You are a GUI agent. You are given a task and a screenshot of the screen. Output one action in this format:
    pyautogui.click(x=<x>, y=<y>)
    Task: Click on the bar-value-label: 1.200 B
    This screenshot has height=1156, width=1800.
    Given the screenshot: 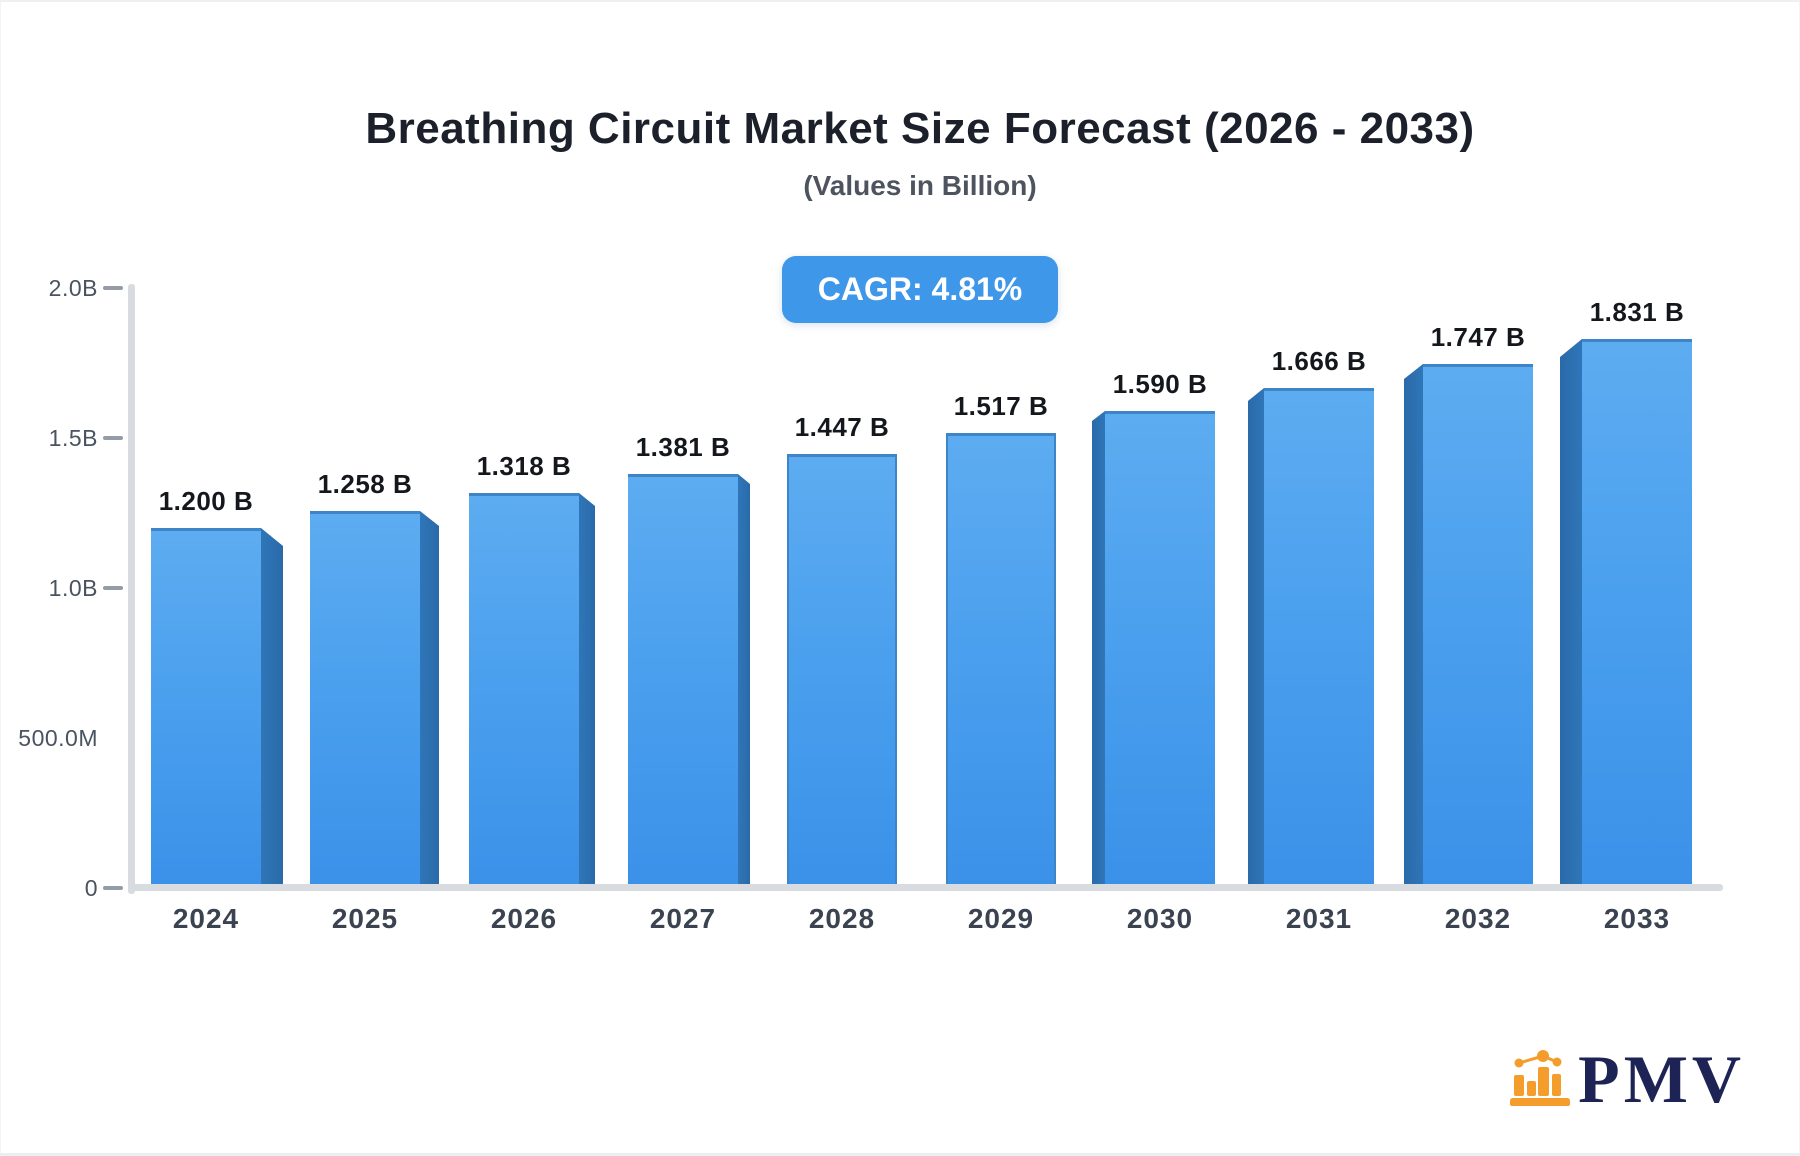 What is the action you would take?
    pyautogui.click(x=206, y=501)
    